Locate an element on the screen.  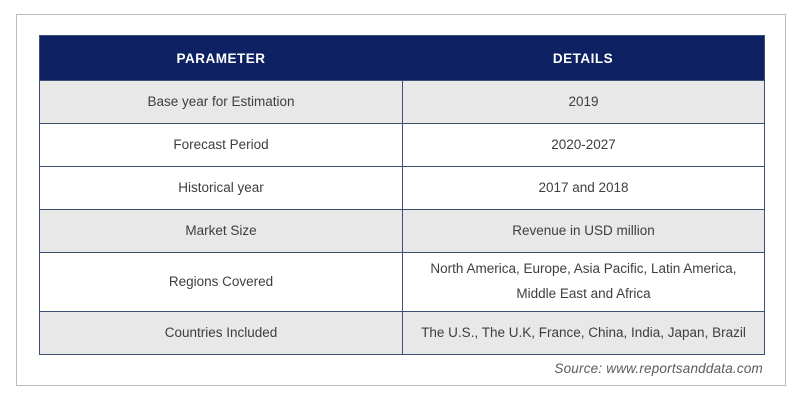
source-attribution: Source: www.reportsanddata.com is located at coordinates (658, 368).